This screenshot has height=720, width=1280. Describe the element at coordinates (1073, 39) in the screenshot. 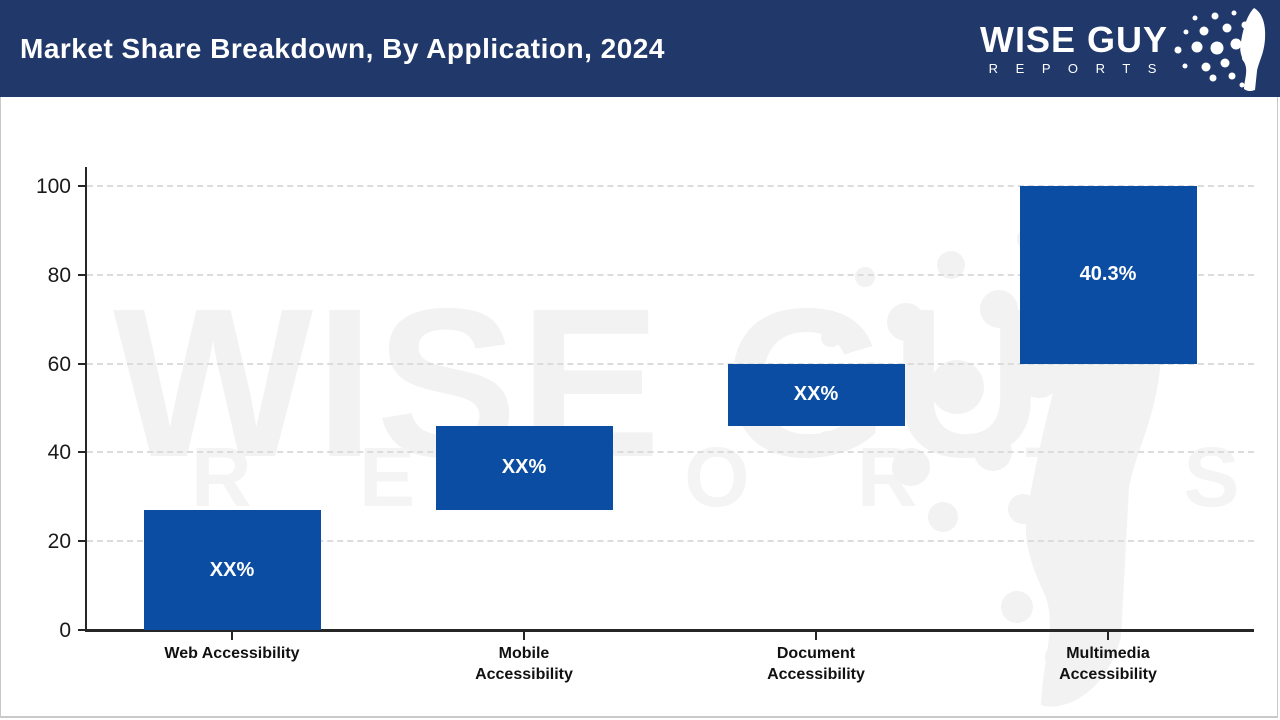

I see `logo-wordmark: WISE GUY` at that location.